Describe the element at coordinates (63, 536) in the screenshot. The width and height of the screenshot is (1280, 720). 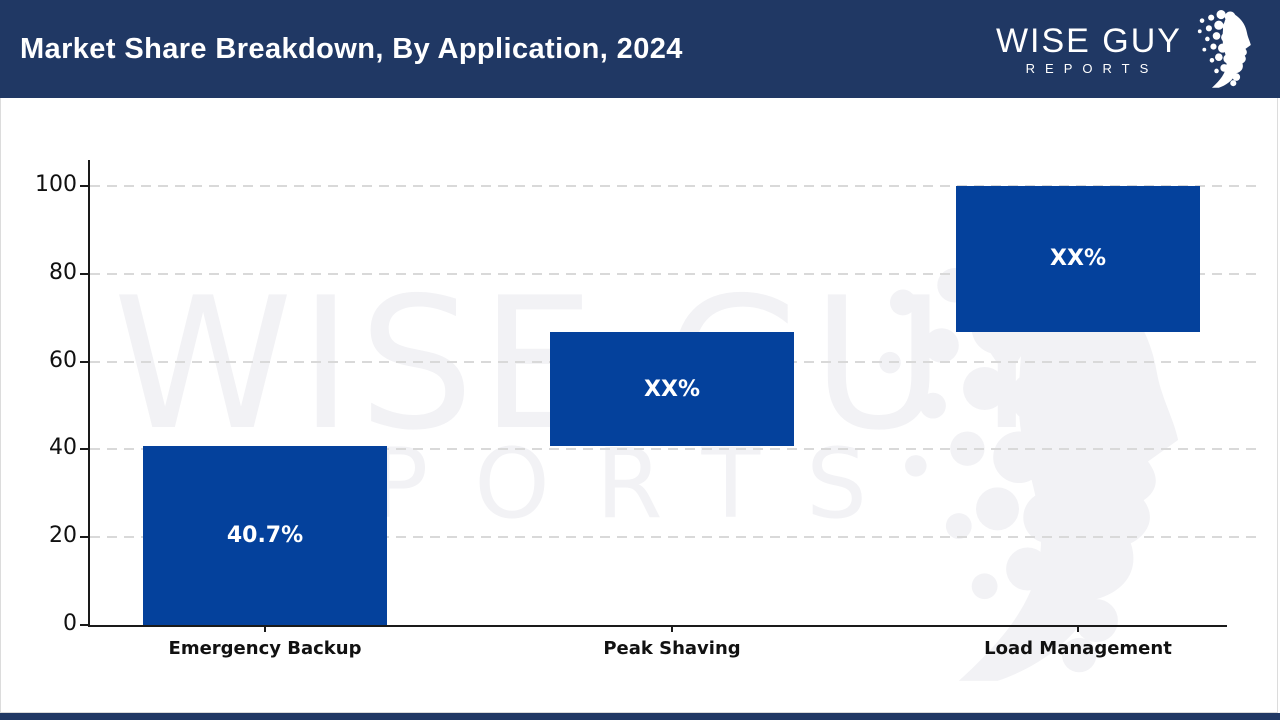
I see `y-tick-label: 20` at that location.